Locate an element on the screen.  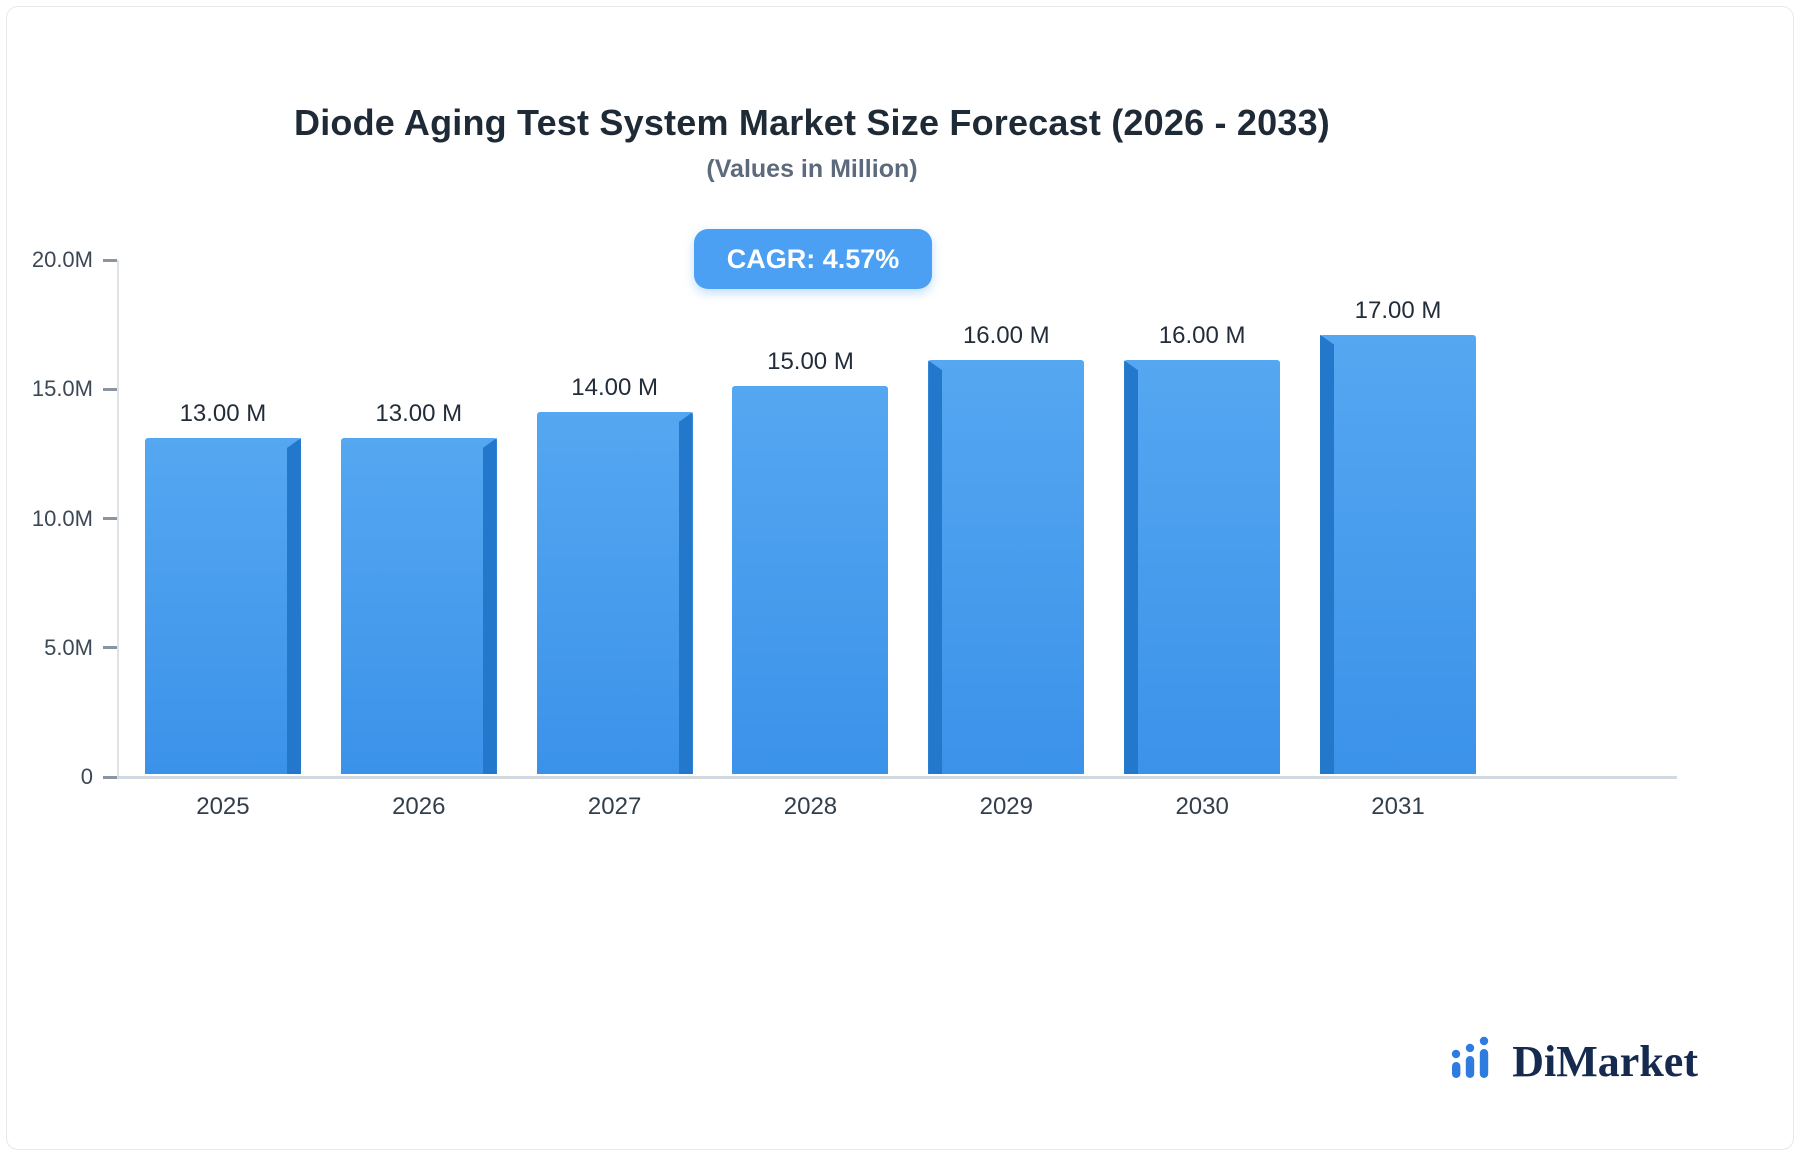
bar-value-label: 15.00 M is located at coordinates (810, 362).